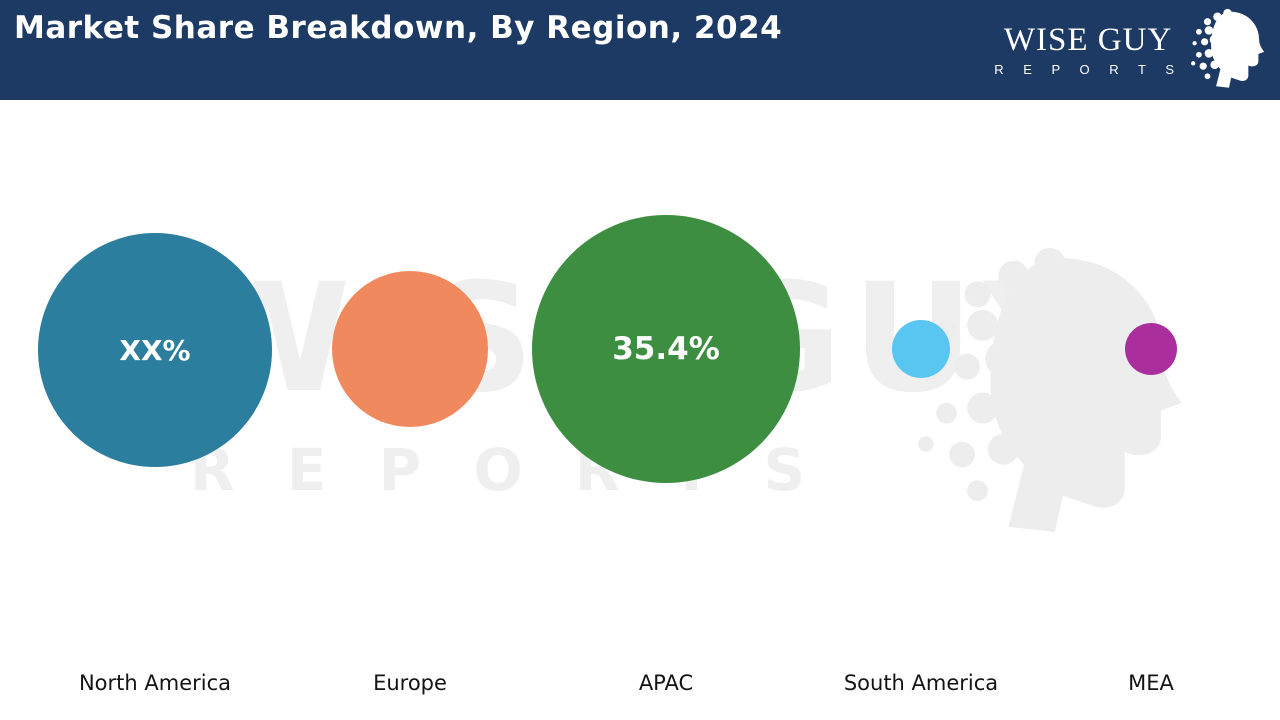 Image resolution: width=1280 pixels, height=720 pixels. What do you see at coordinates (666, 683) in the screenshot?
I see `category-label-apac: APAC` at bounding box center [666, 683].